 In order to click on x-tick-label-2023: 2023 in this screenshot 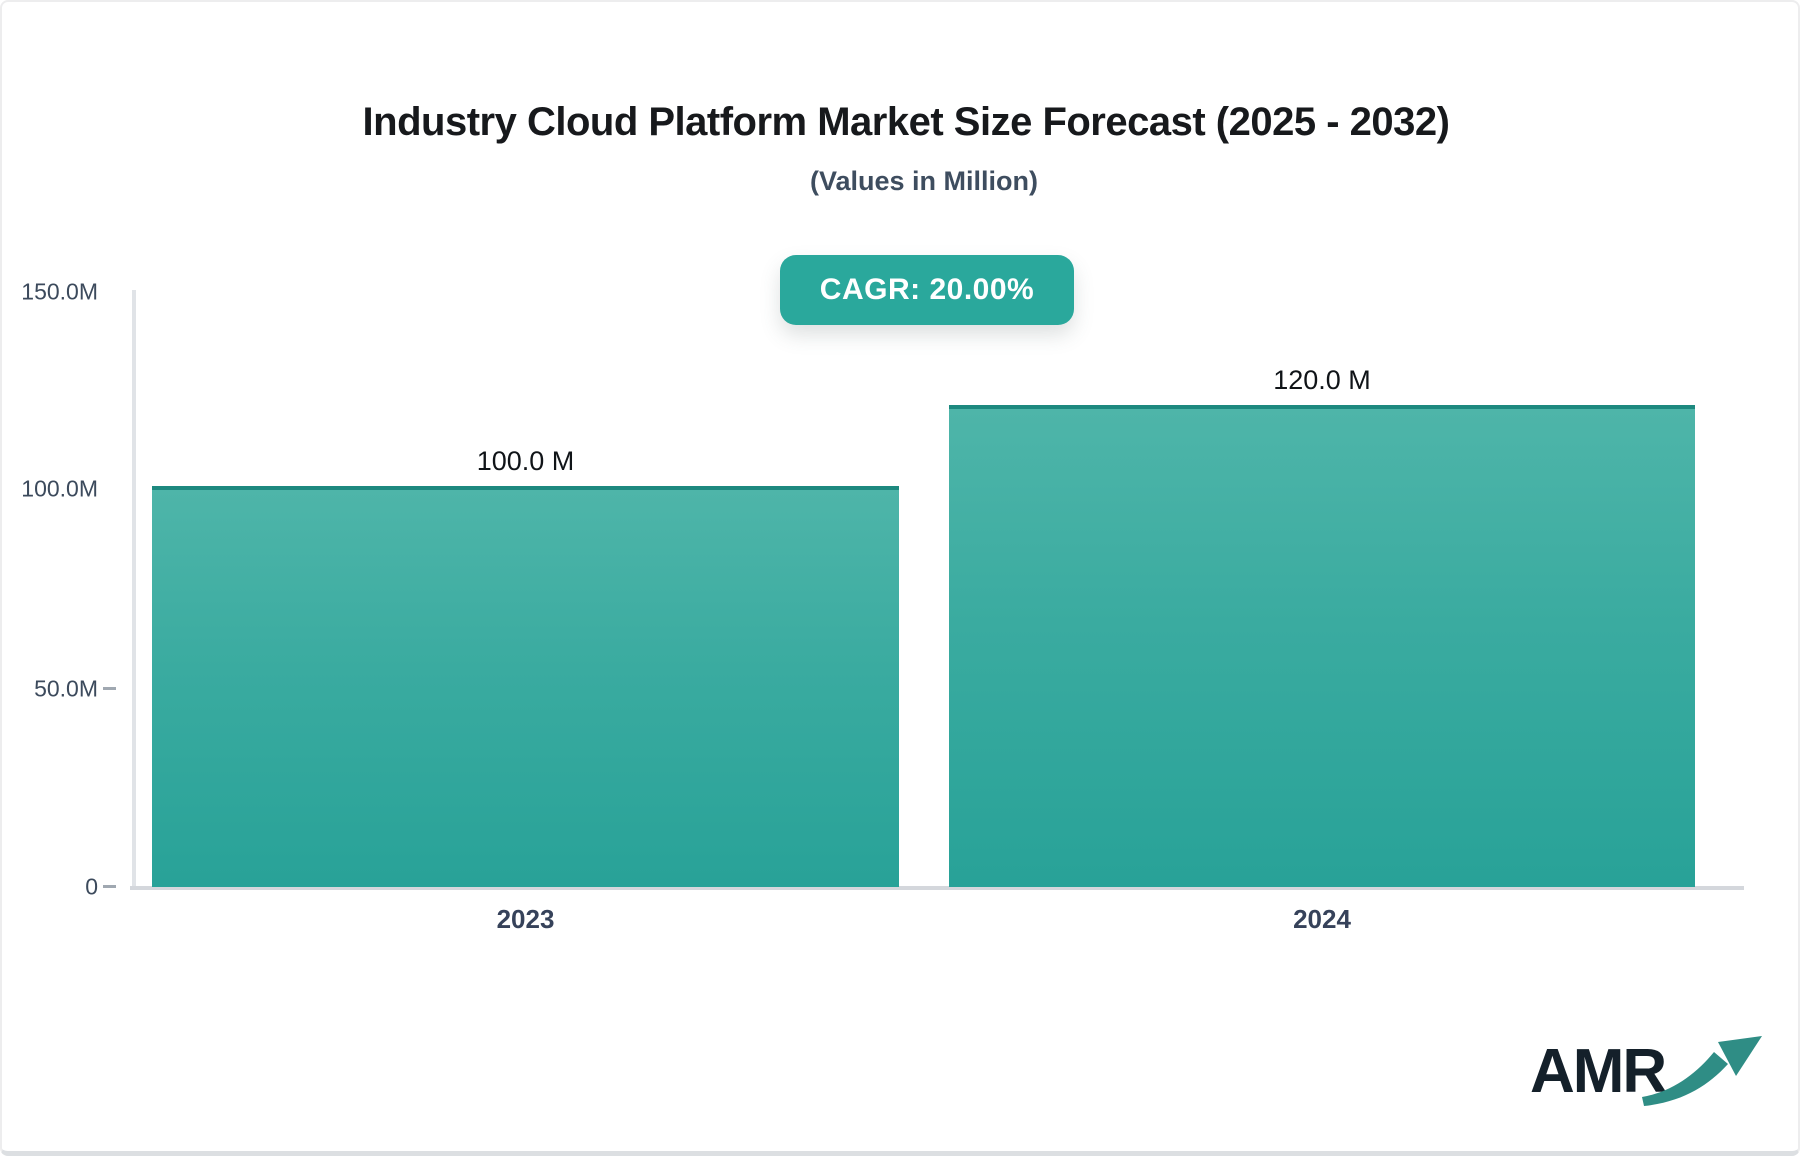, I will do `click(525, 919)`.